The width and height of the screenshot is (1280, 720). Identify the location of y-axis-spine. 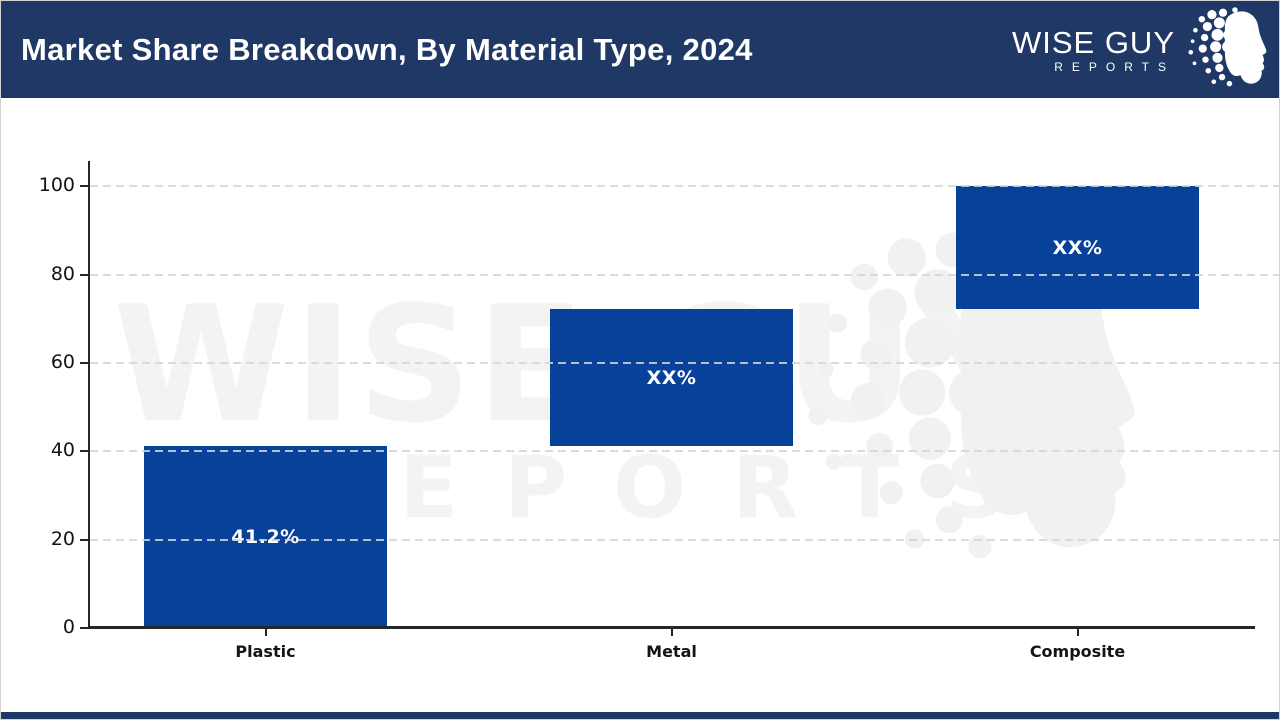
(89, 394).